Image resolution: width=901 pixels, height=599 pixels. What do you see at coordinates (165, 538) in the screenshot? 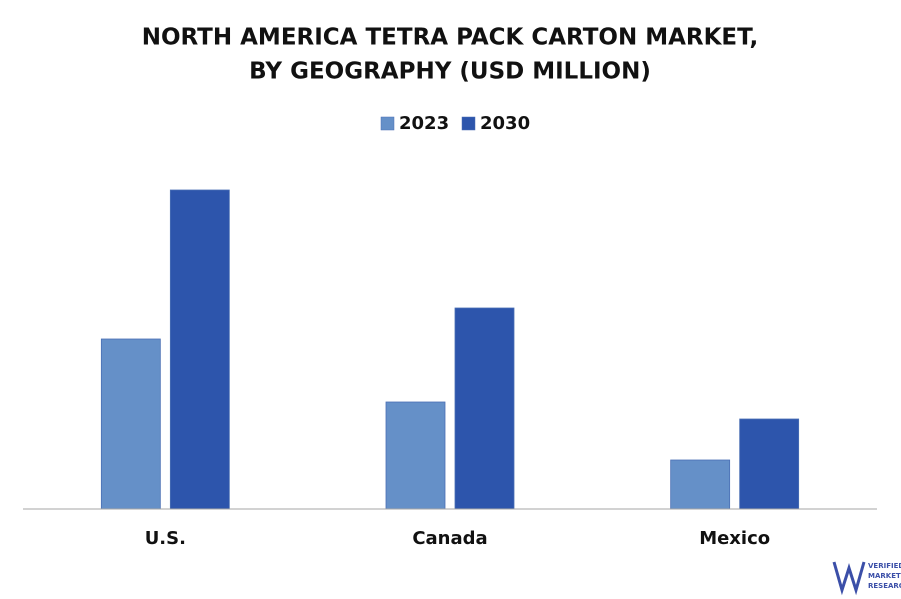
I see `x-tick-label: U.S.` at bounding box center [165, 538].